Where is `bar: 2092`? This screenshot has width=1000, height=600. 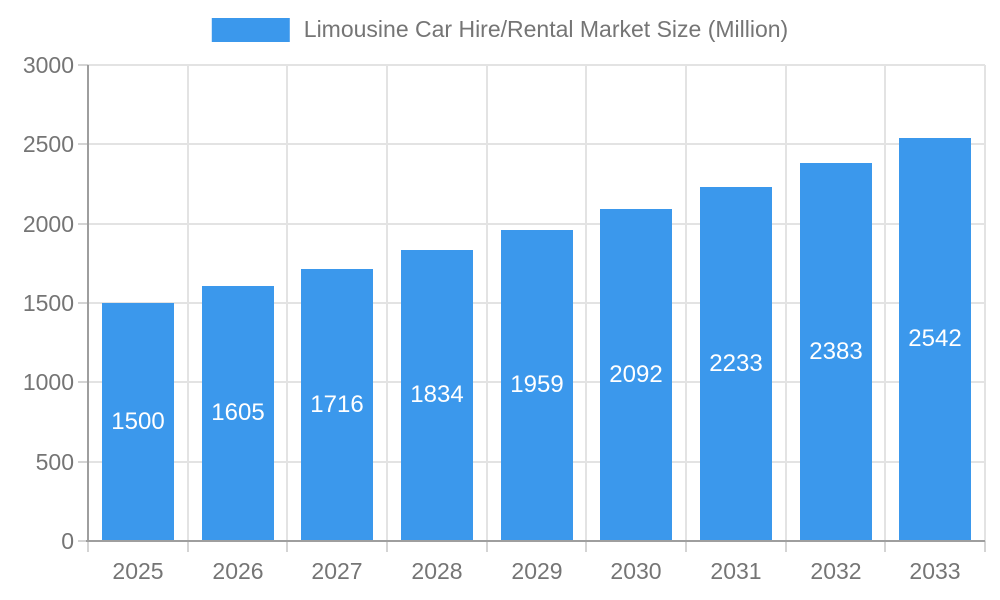
bar: 2092 is located at coordinates (636, 374).